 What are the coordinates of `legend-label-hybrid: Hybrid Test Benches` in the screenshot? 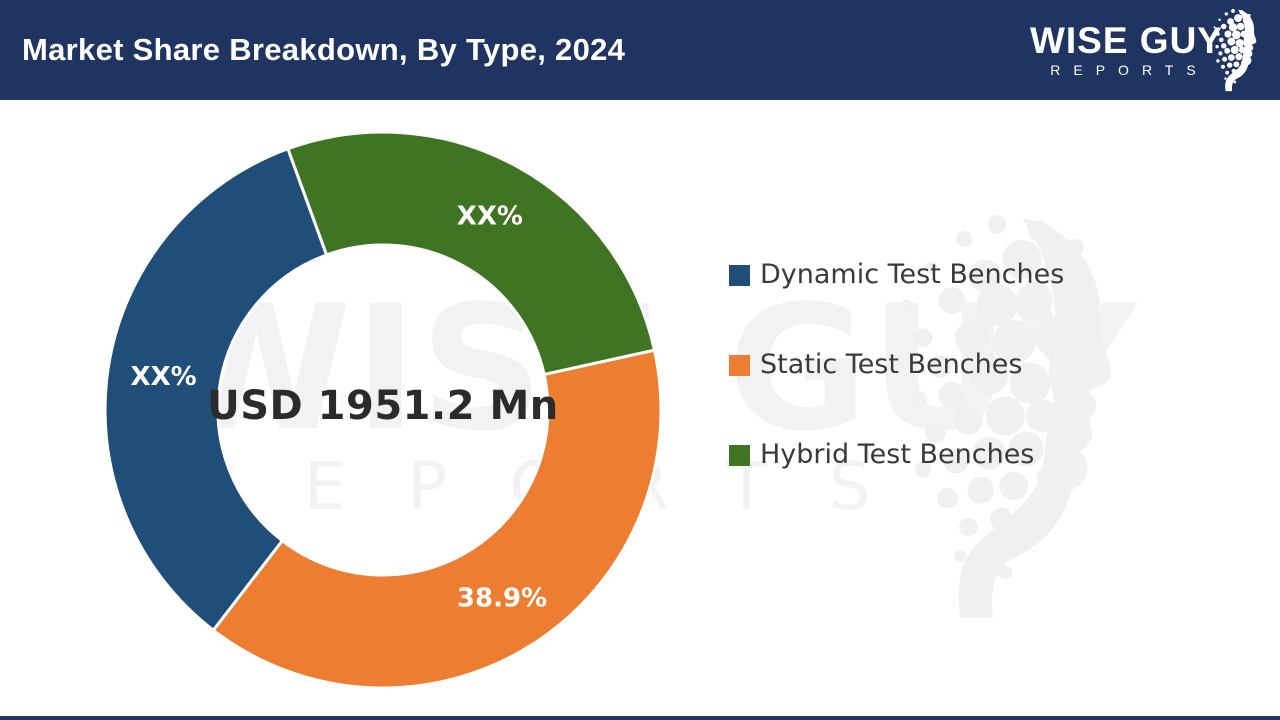 It's located at (897, 454).